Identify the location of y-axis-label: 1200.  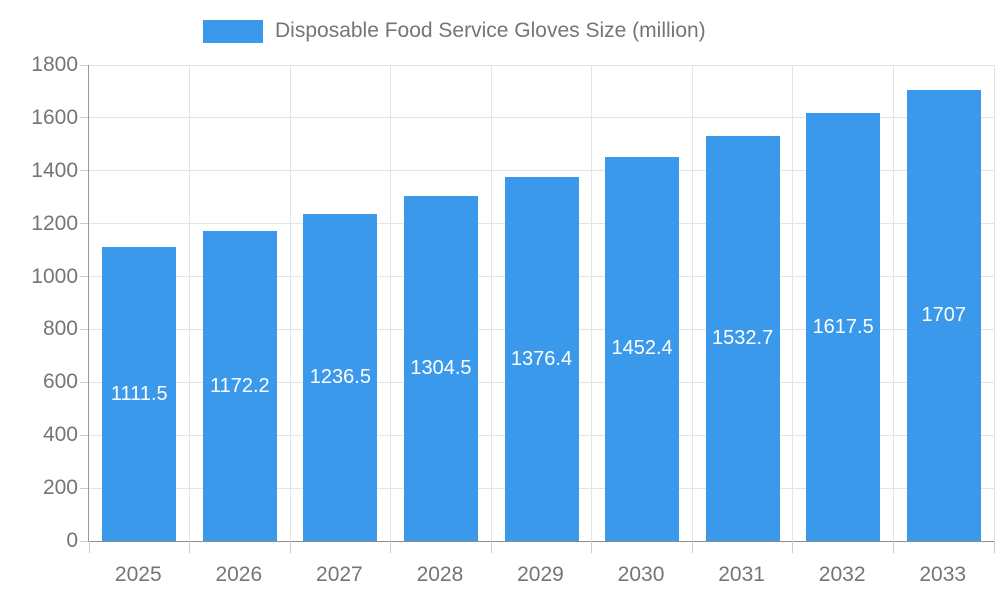
(54, 223).